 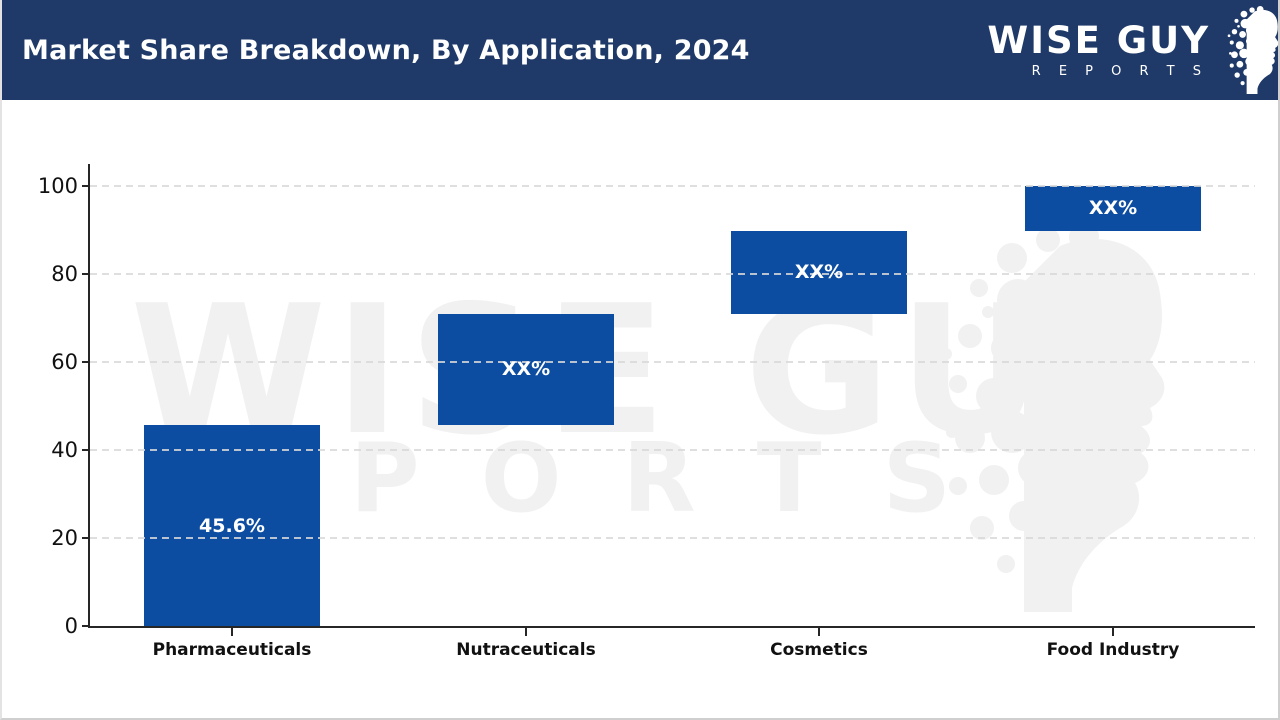 I want to click on bar-value-label-cosmetics: XX%, so click(x=819, y=272).